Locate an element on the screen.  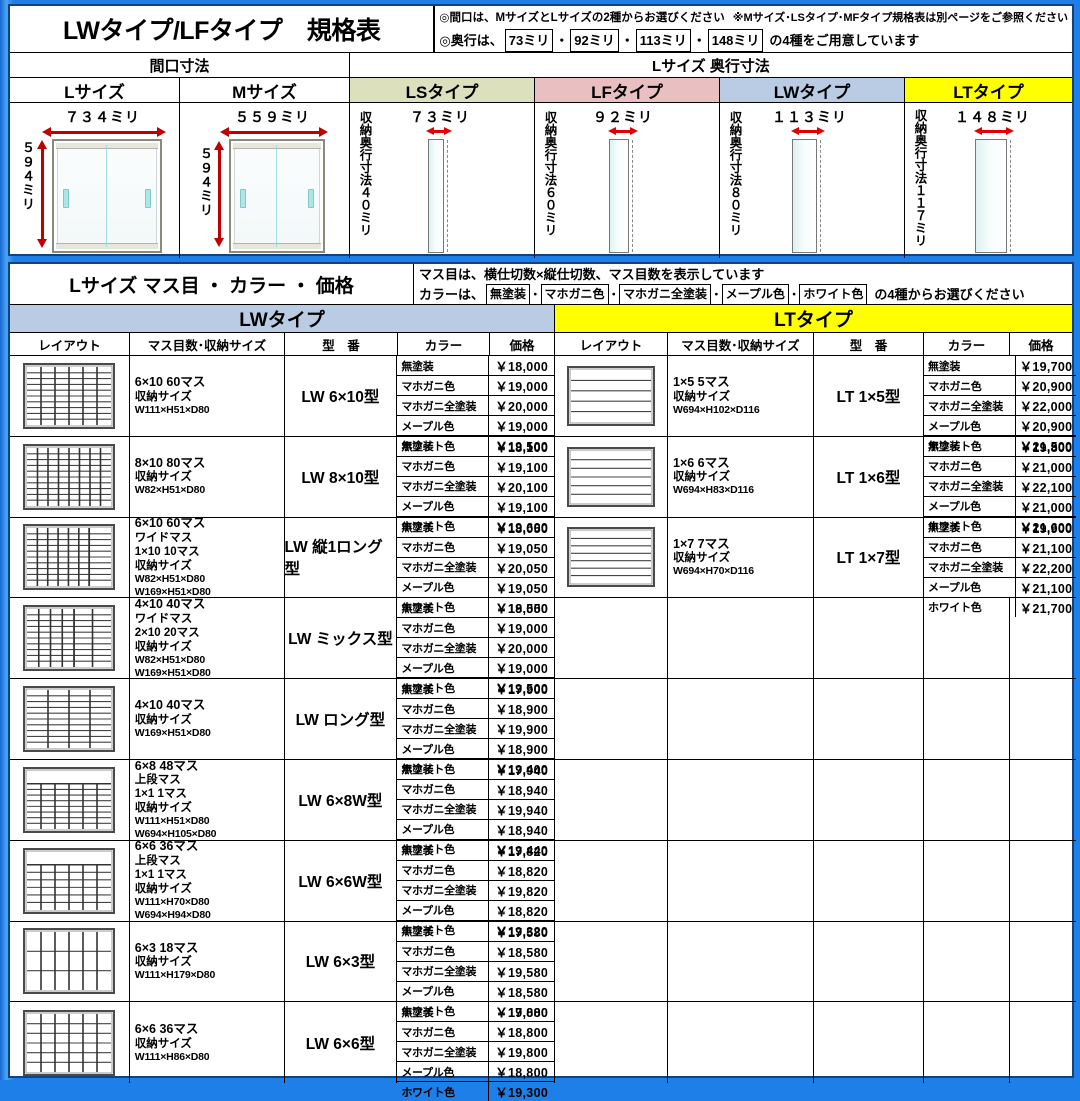
price-line: メープル色 ￥18,940 is located at coordinates (476, 829).